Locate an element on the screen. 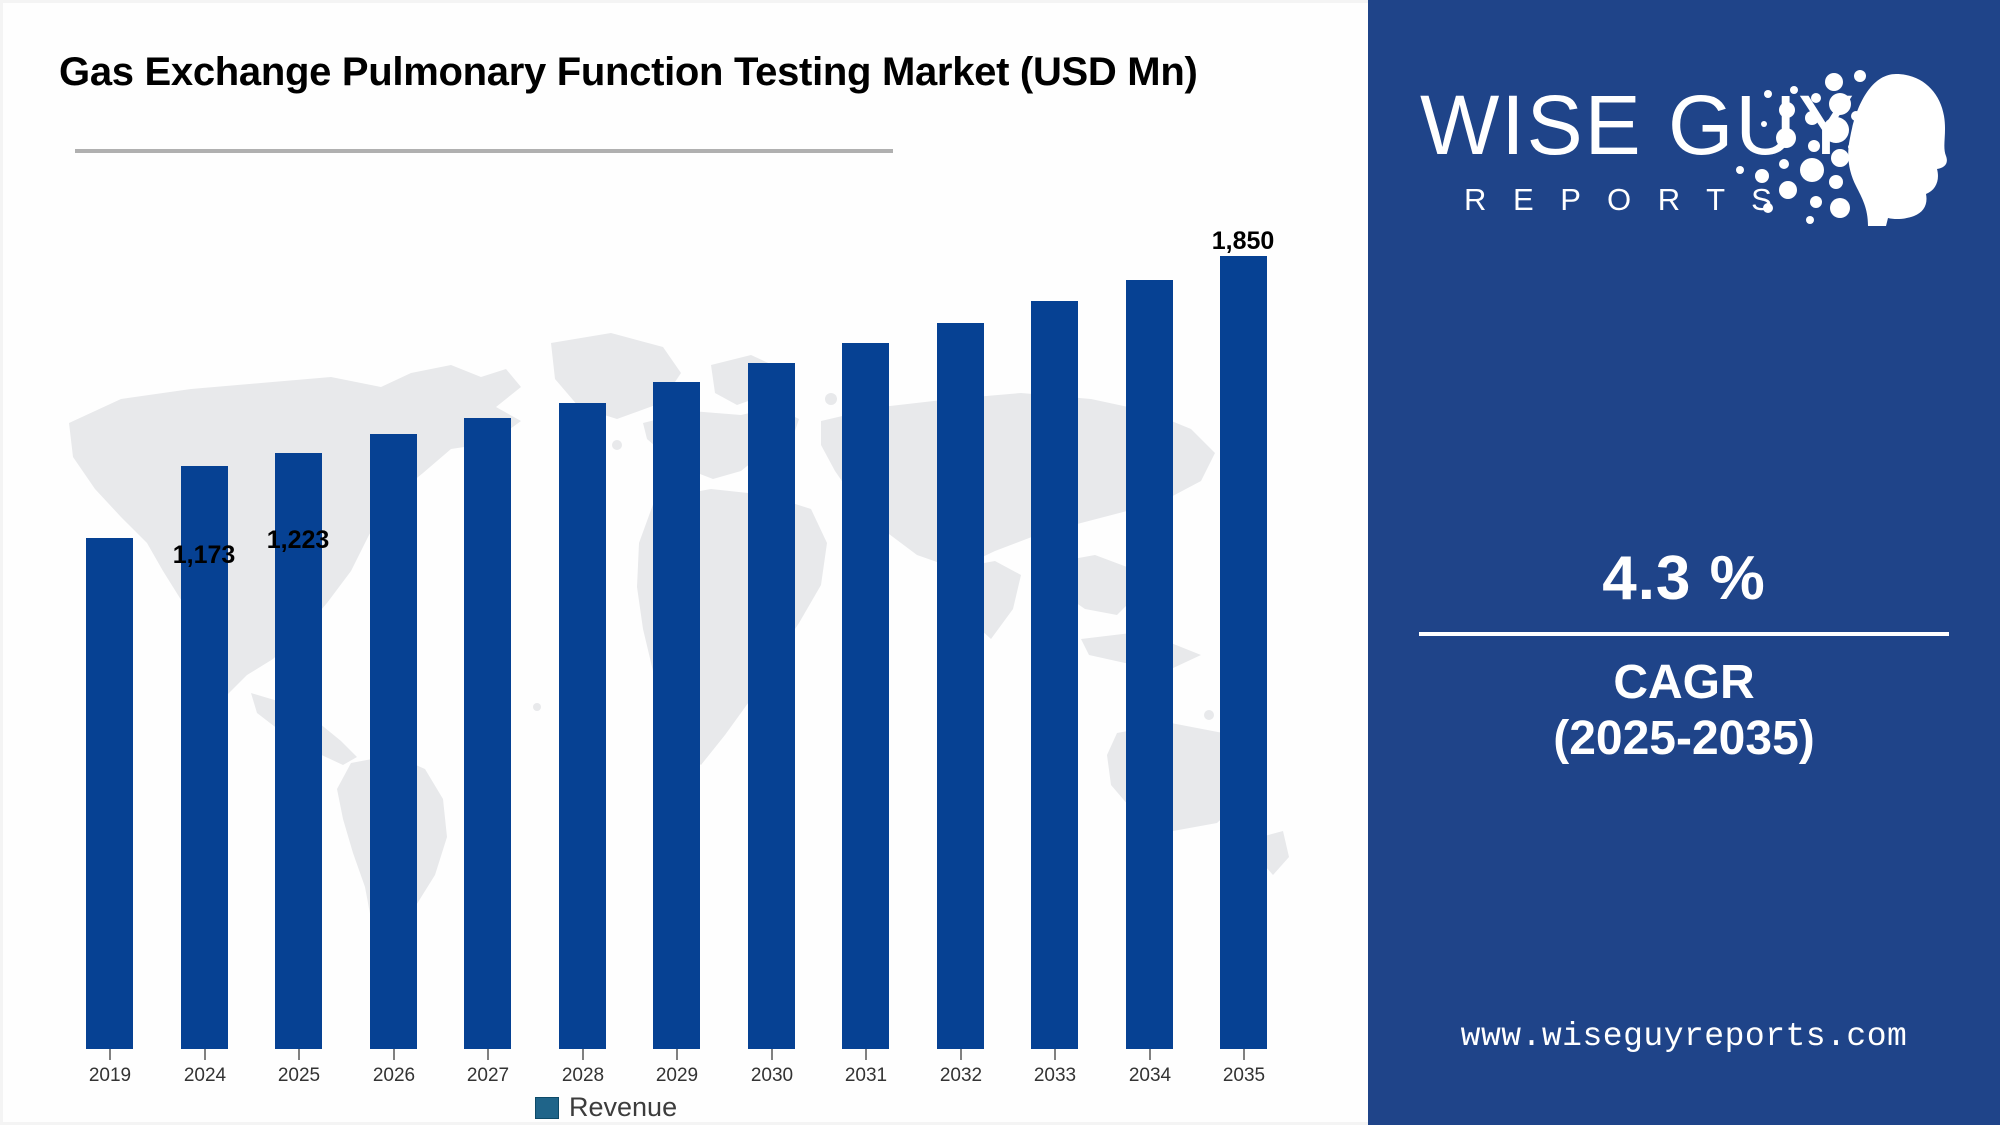 This screenshot has width=2000, height=1125. bar-2033 is located at coordinates (1054, 675).